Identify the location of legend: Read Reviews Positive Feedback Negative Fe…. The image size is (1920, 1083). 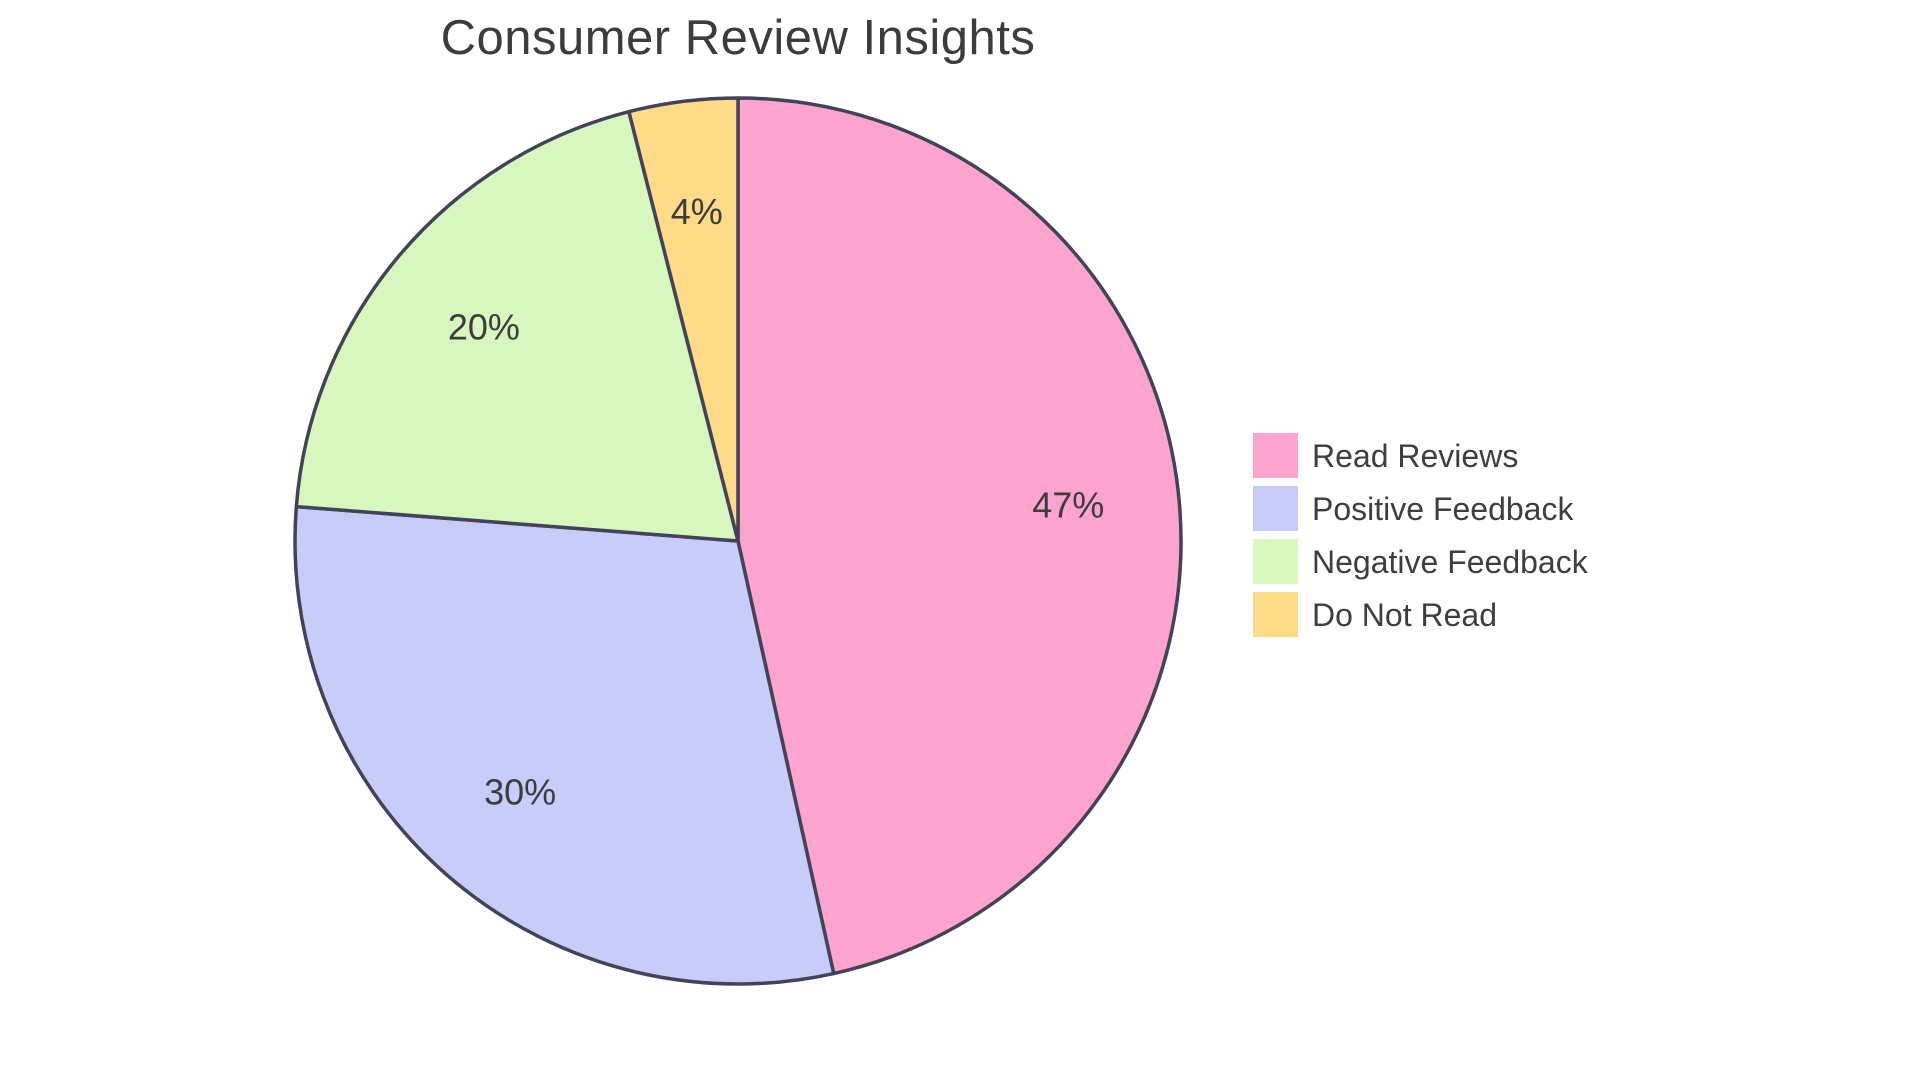
(1420, 539).